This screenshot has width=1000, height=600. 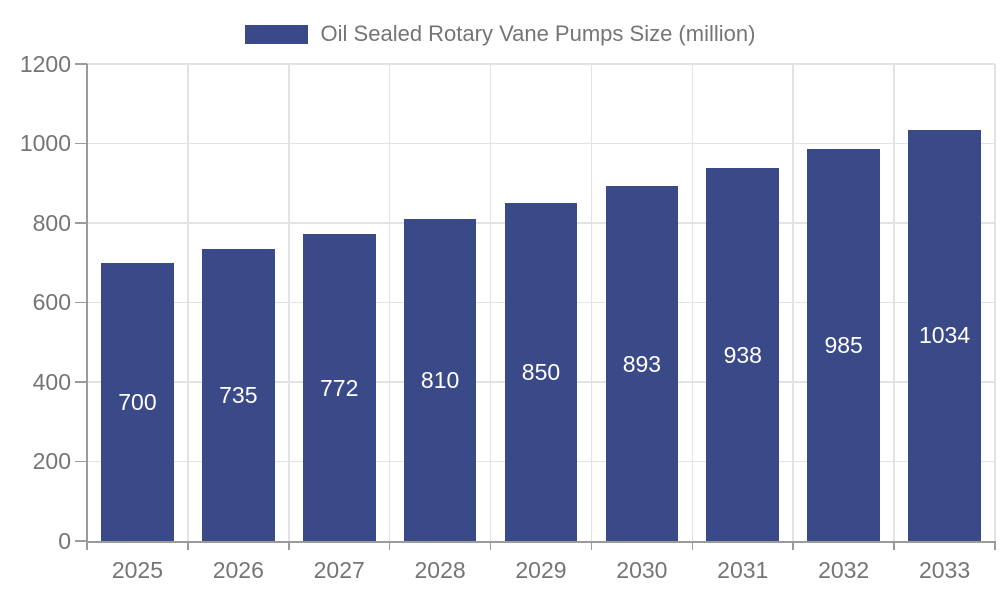 I want to click on bar-value-label: 985, so click(x=843, y=345).